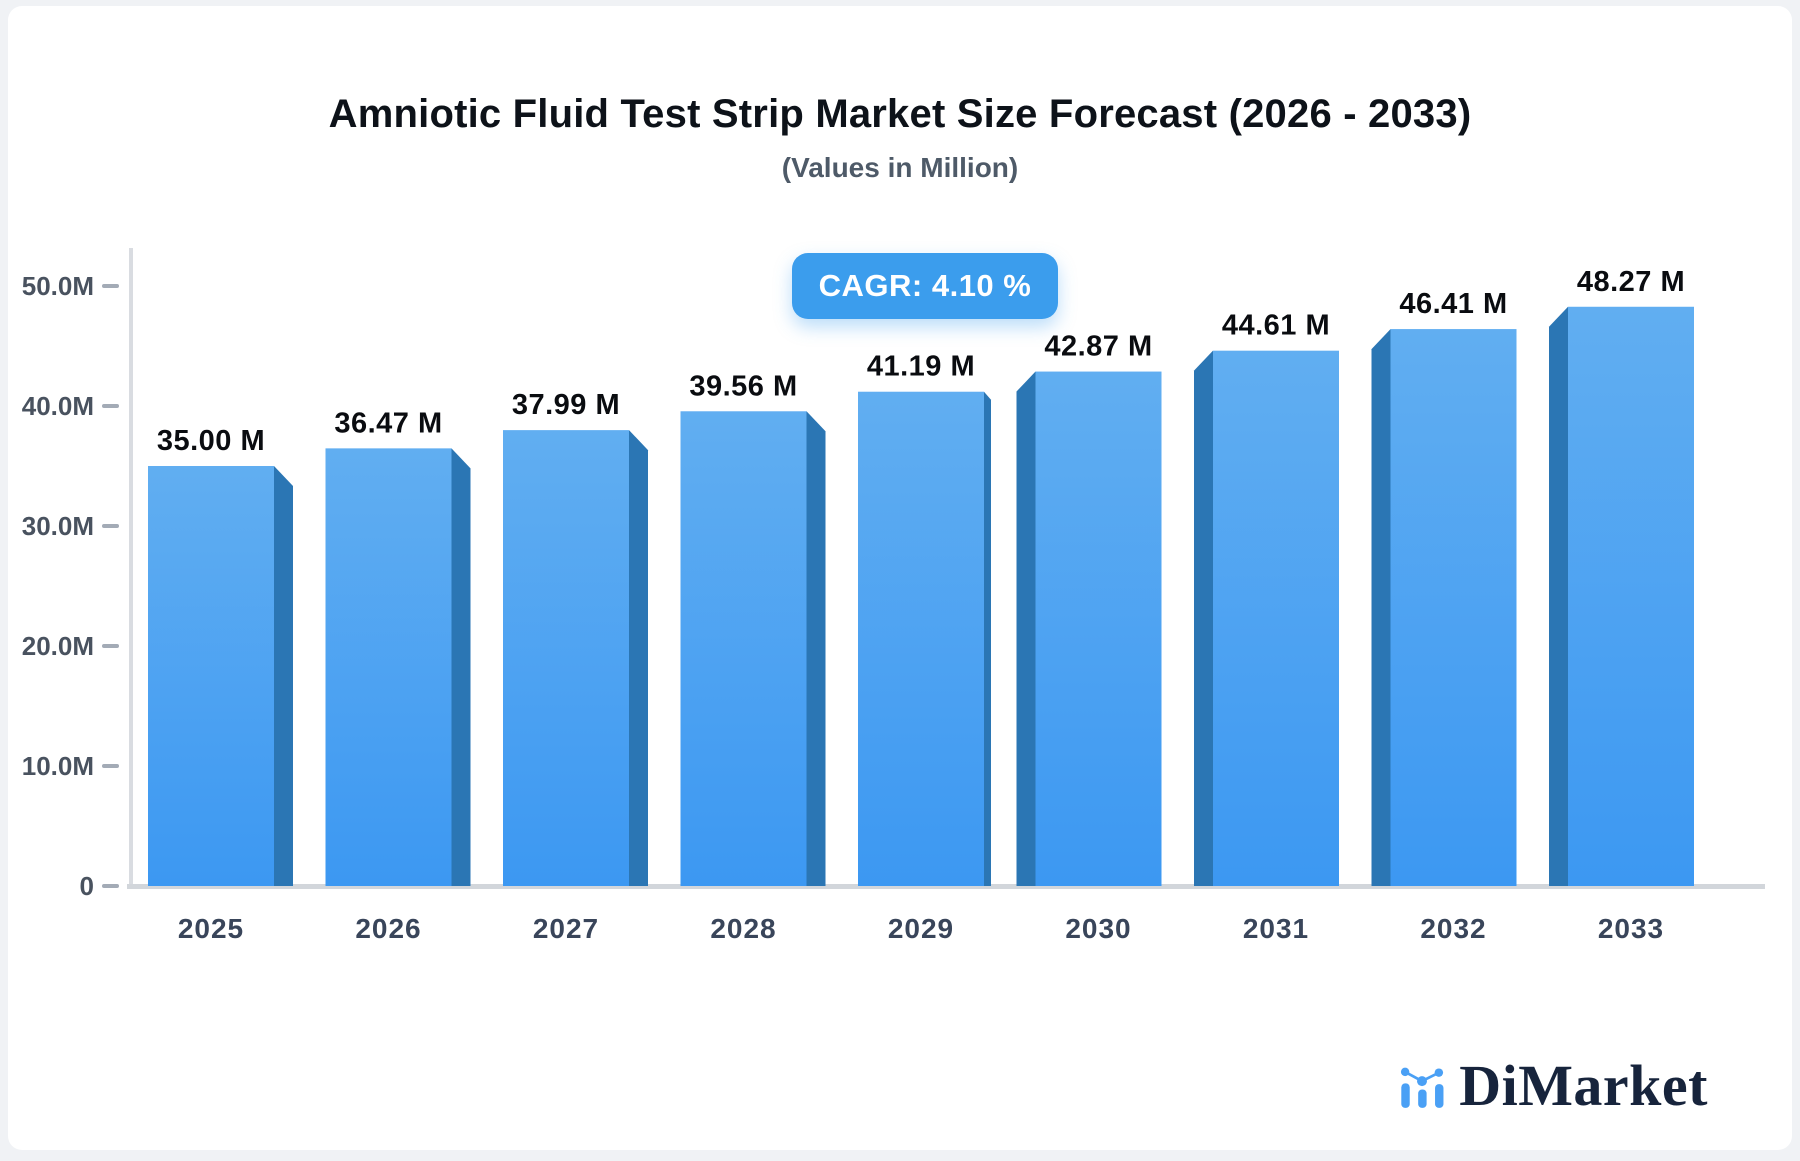 This screenshot has height=1161, width=1800. Describe the element at coordinates (283, 676) in the screenshot. I see `bar-side-2025` at that location.